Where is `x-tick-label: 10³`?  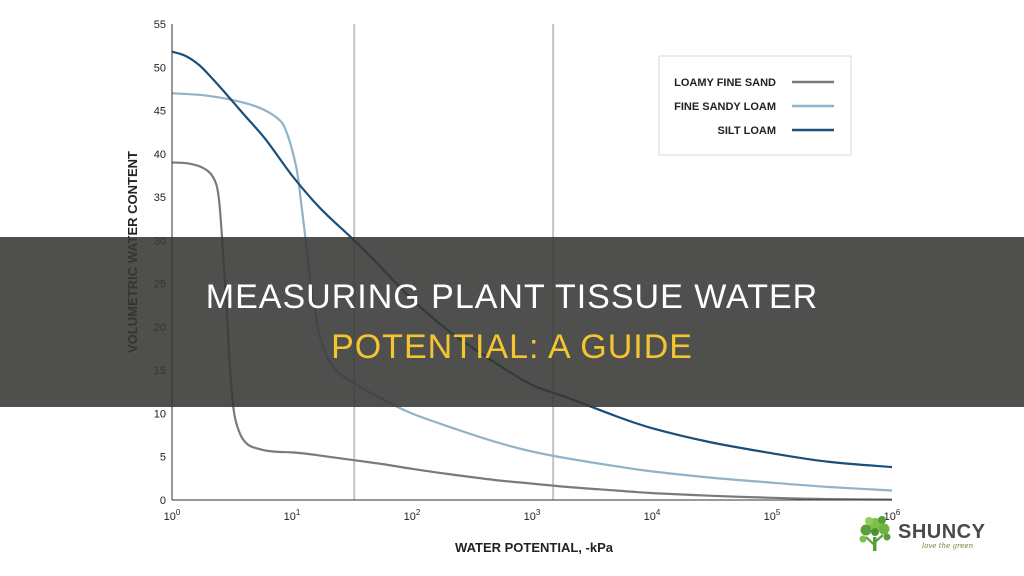
x-tick-label: 10³ is located at coordinates (532, 515).